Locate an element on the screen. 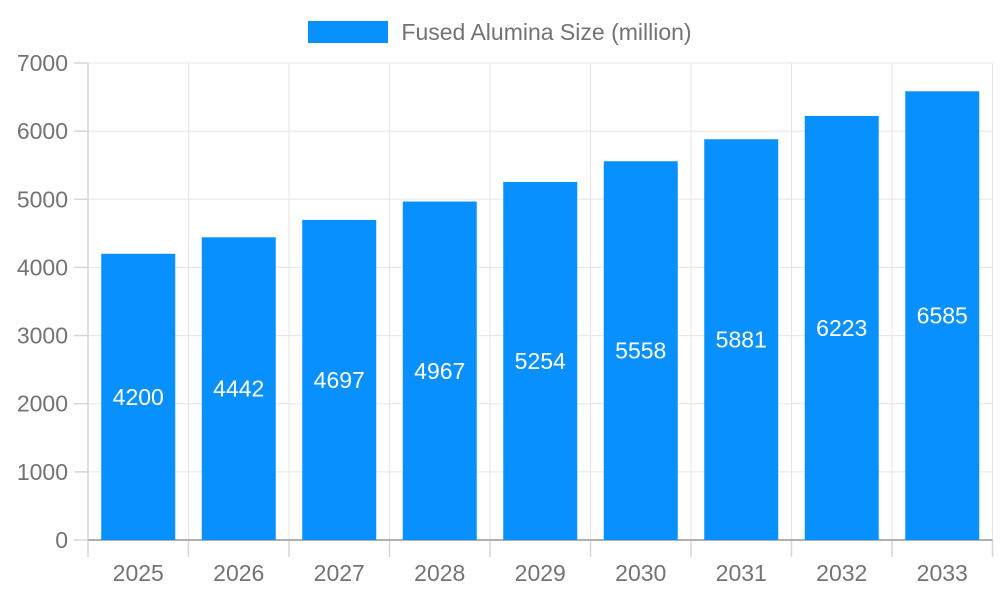 Image resolution: width=1000 pixels, height=600 pixels. y-tick-label: 3000 is located at coordinates (42, 336).